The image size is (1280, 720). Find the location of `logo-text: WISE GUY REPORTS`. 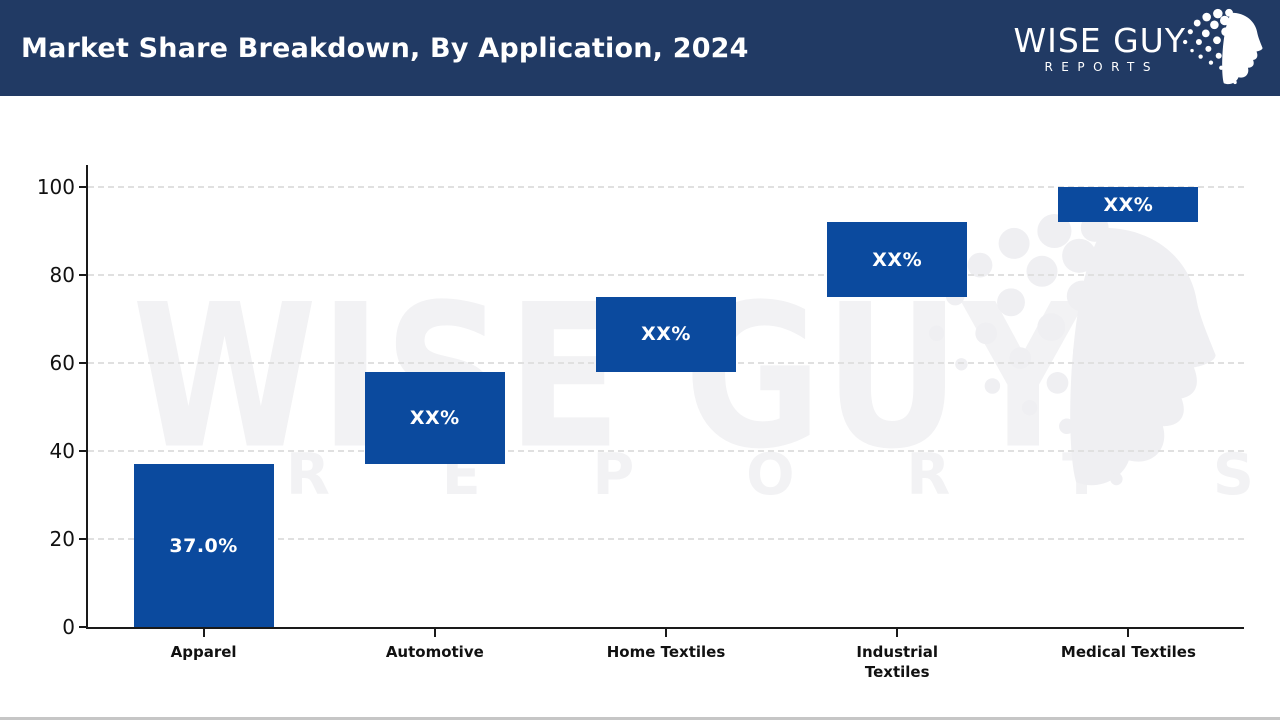

logo-text: WISE GUY REPORTS is located at coordinates (1099, 48).